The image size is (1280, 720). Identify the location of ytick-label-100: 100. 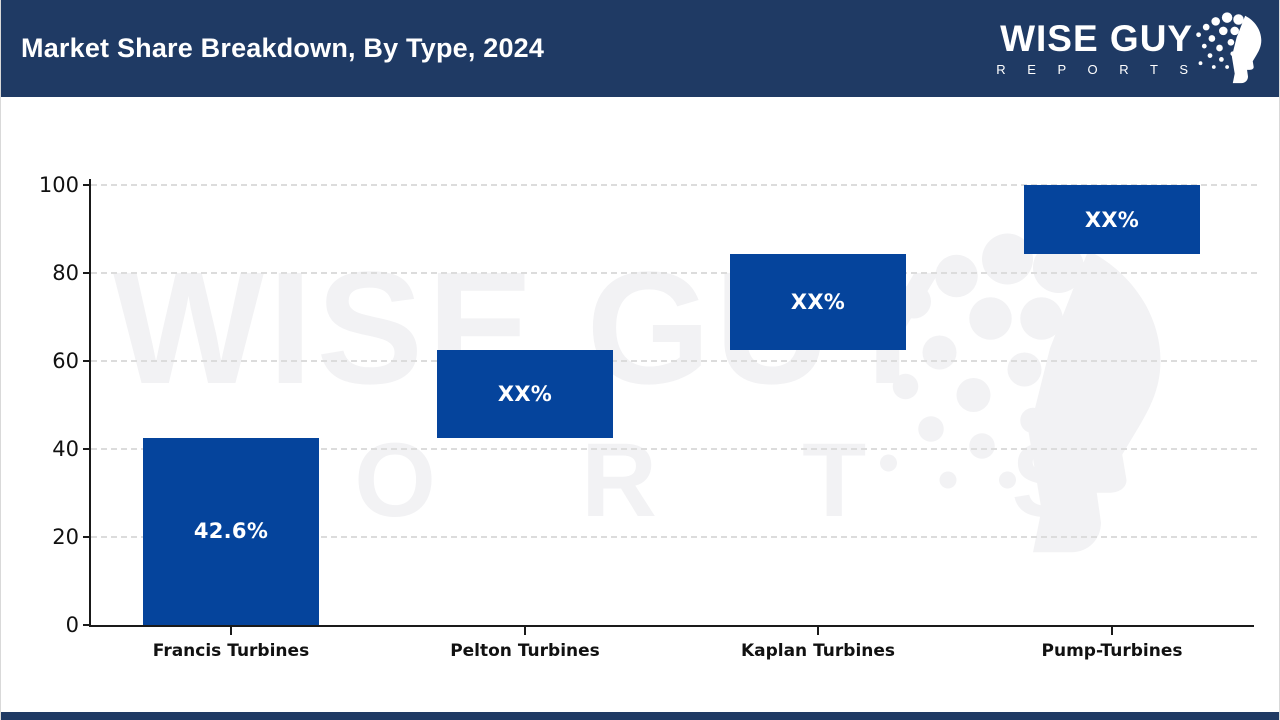
(58, 185).